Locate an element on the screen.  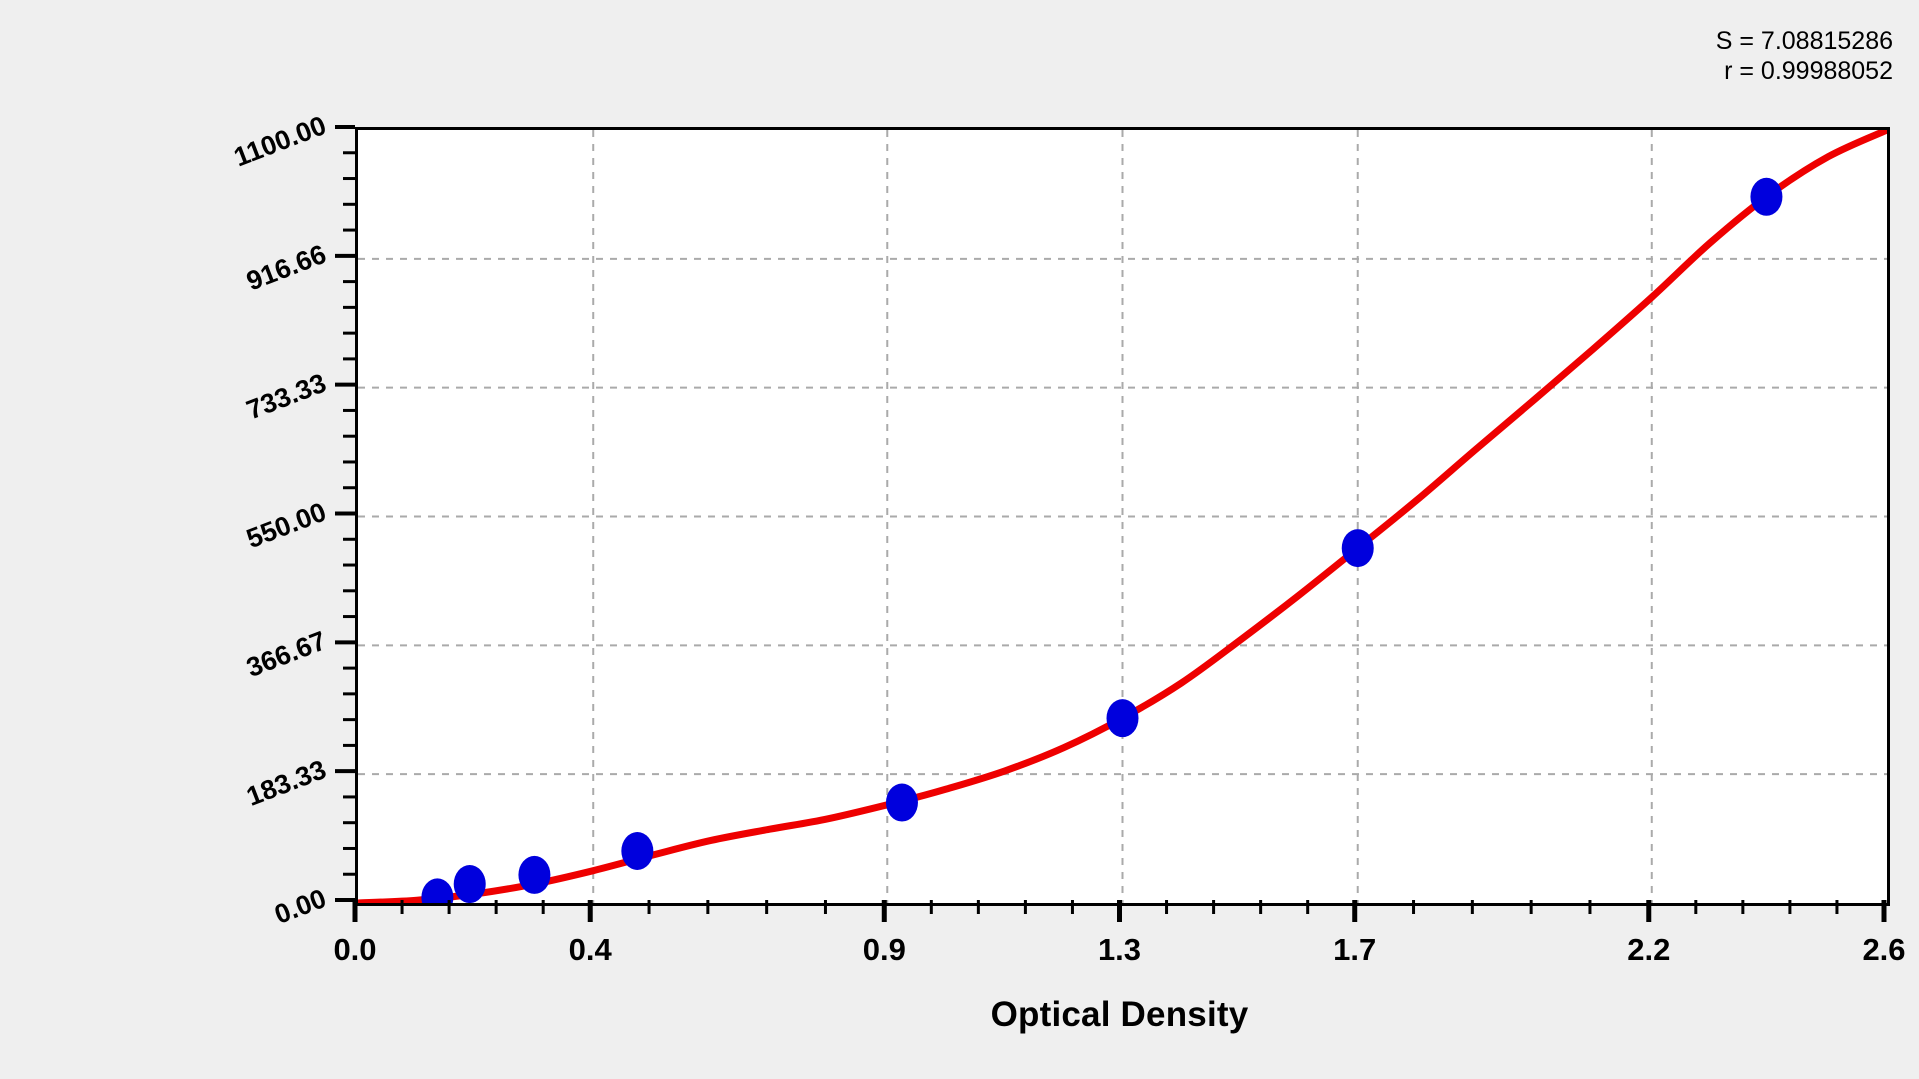
fit-statistics: S = 7.08815286 r = 0.99988052 is located at coordinates (1804, 56).